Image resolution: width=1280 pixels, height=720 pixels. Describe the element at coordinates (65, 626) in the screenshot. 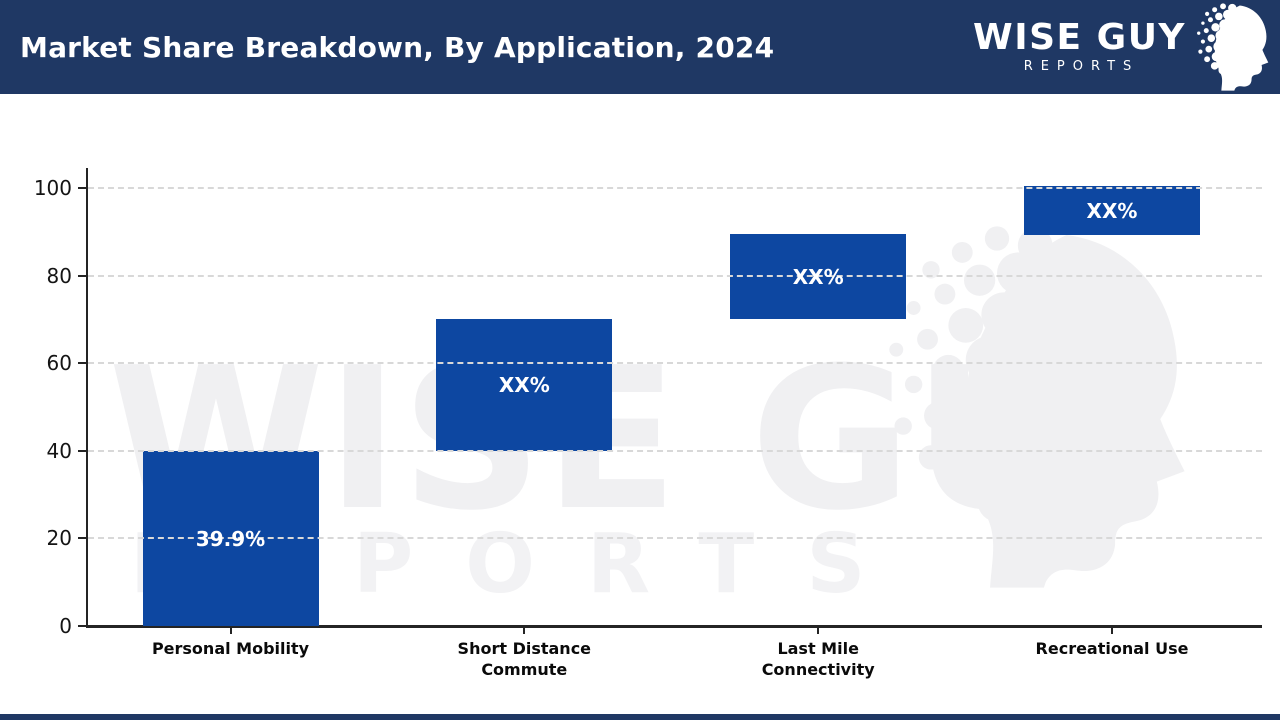

I see `y-tick-label-0: 0` at that location.